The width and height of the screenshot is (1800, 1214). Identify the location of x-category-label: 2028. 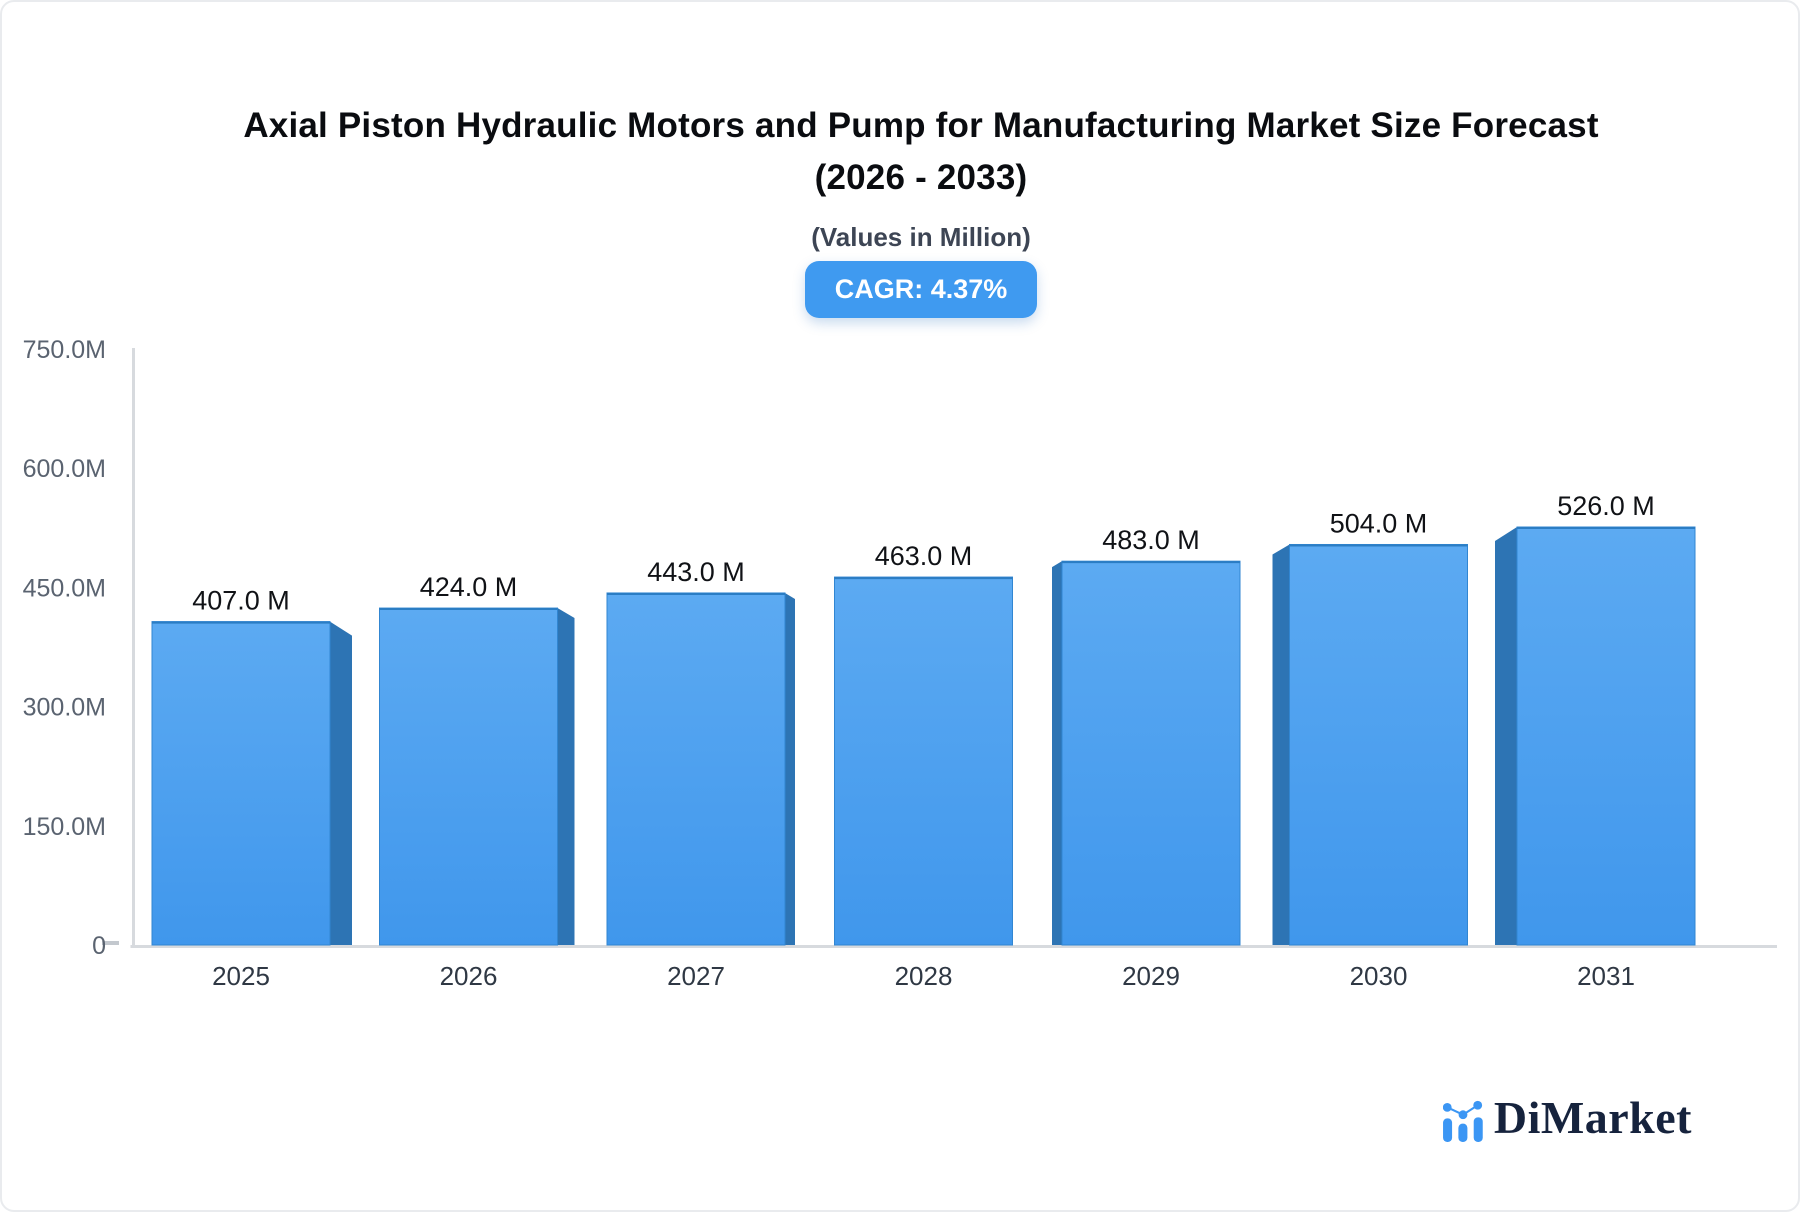
(924, 976).